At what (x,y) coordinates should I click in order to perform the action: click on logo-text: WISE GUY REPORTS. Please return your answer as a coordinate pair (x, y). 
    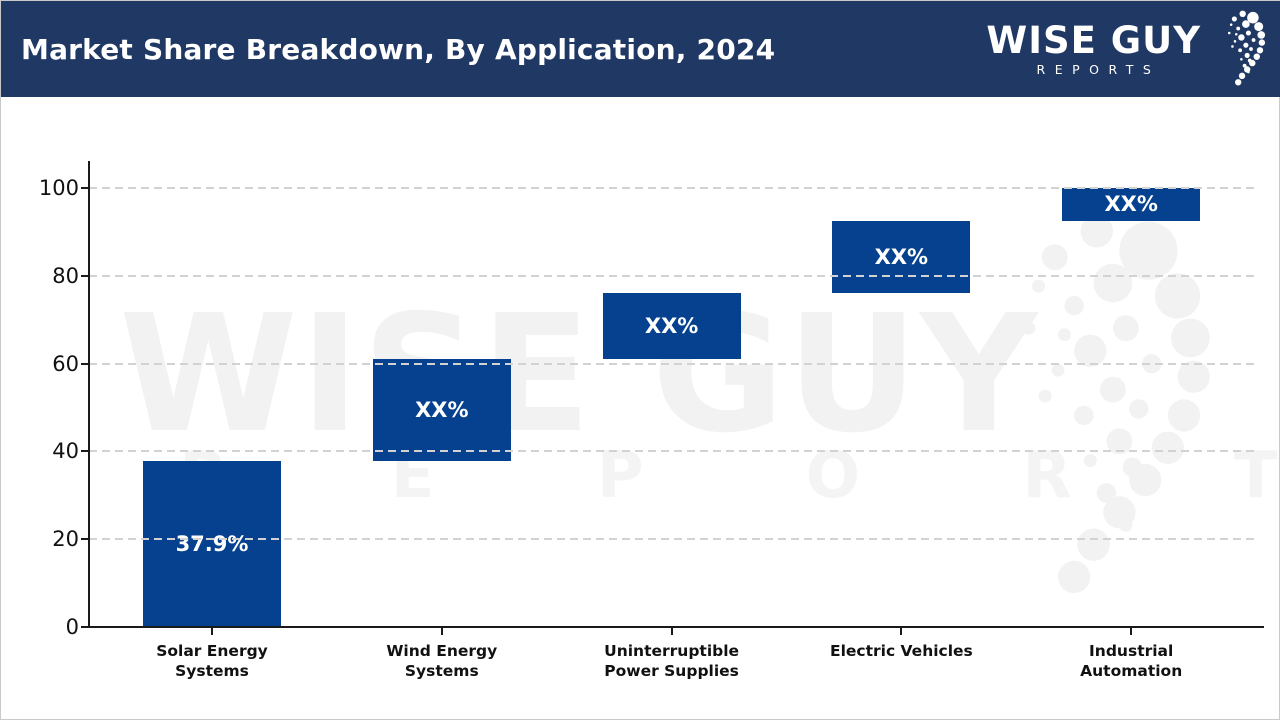
    Looking at the image, I should click on (1093, 47).